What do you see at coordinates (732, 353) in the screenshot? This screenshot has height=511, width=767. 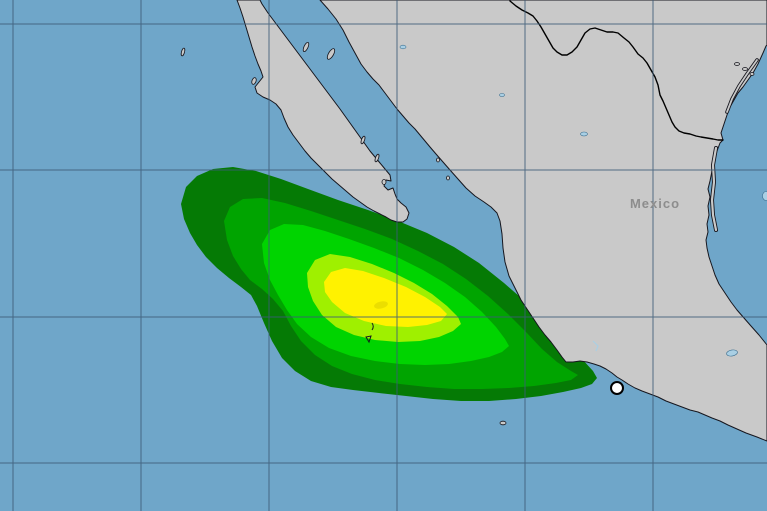 I see `lake-chapala` at bounding box center [732, 353].